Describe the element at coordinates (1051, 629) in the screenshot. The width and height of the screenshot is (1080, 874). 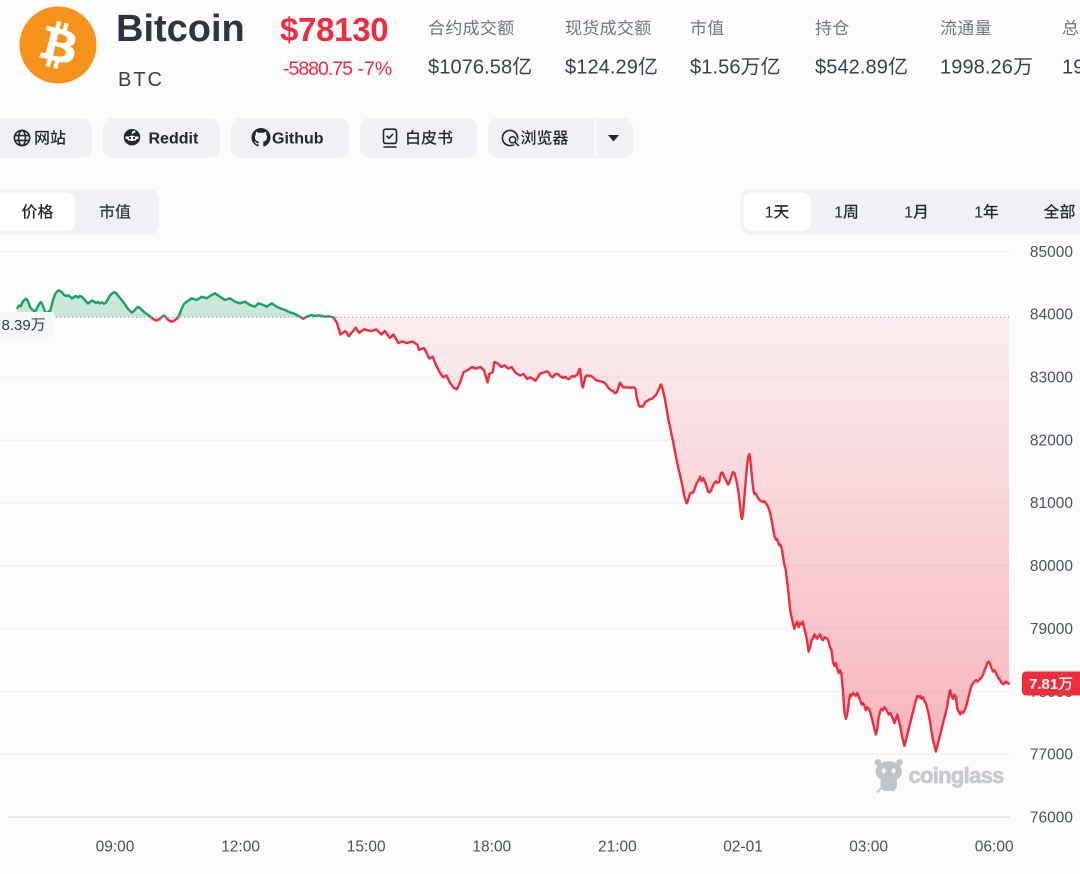
I see `svg-text: 79000` at that location.